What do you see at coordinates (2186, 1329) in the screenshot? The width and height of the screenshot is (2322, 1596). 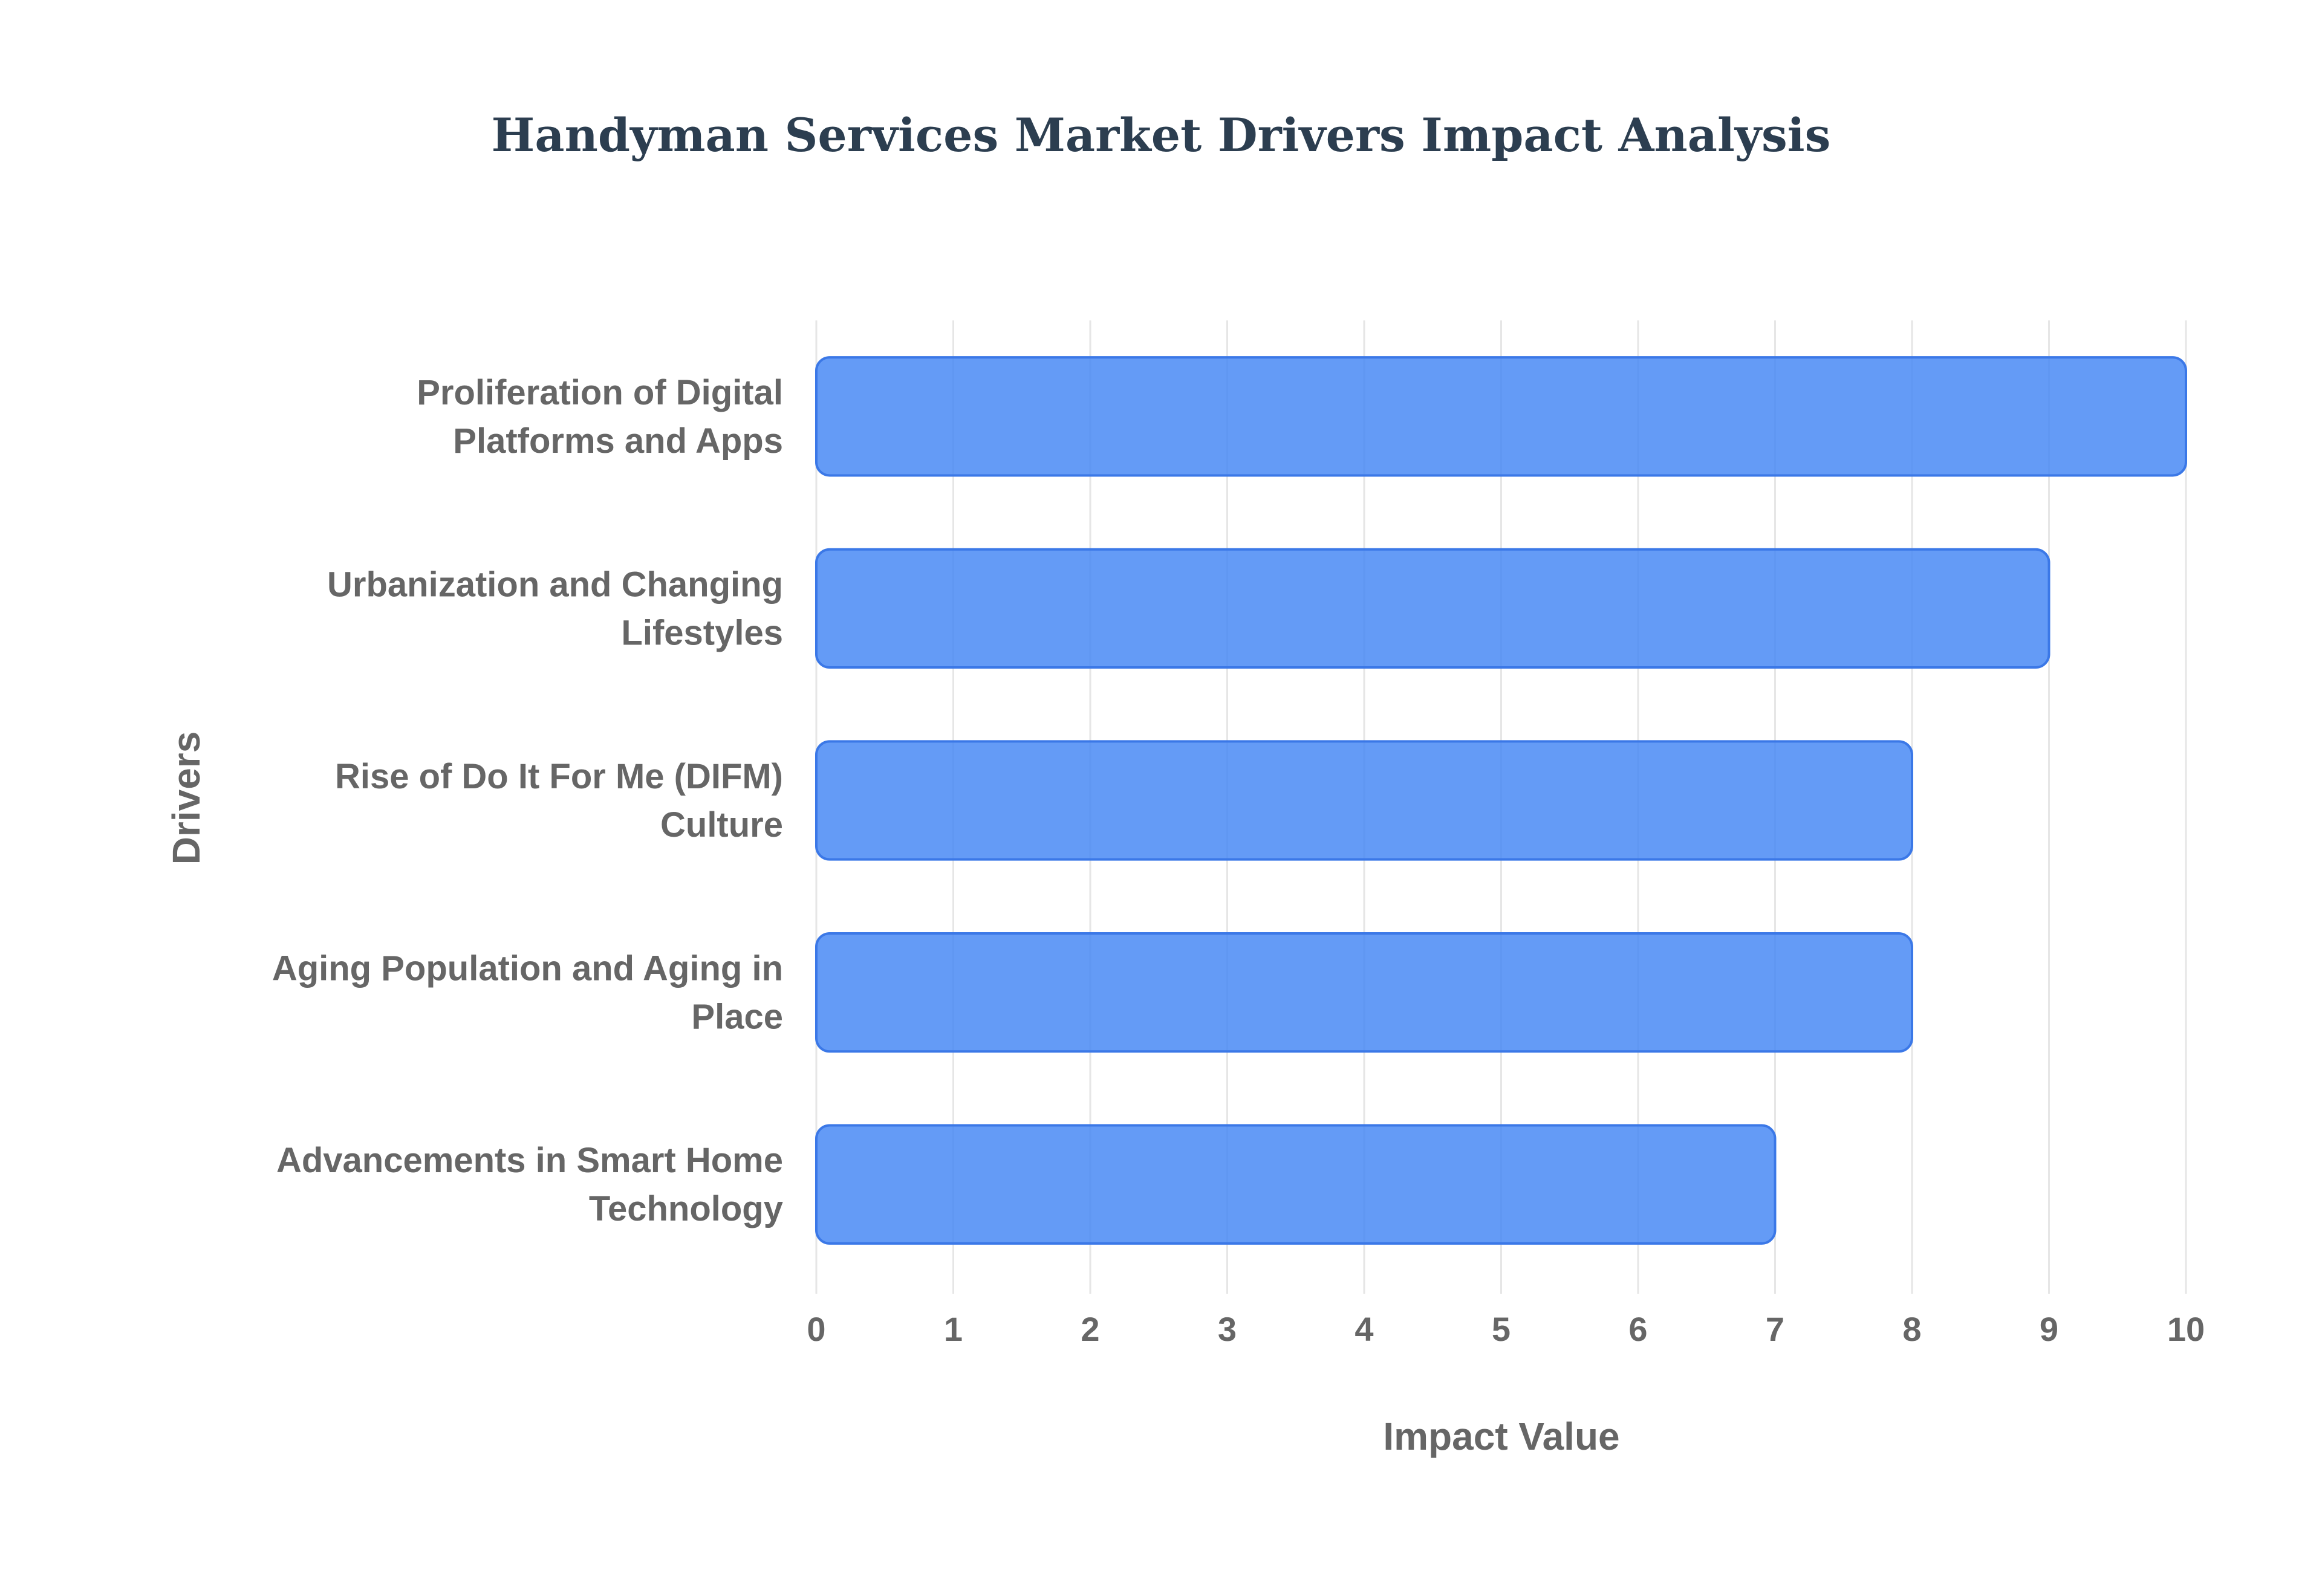 I see `x-tick-label: 10` at bounding box center [2186, 1329].